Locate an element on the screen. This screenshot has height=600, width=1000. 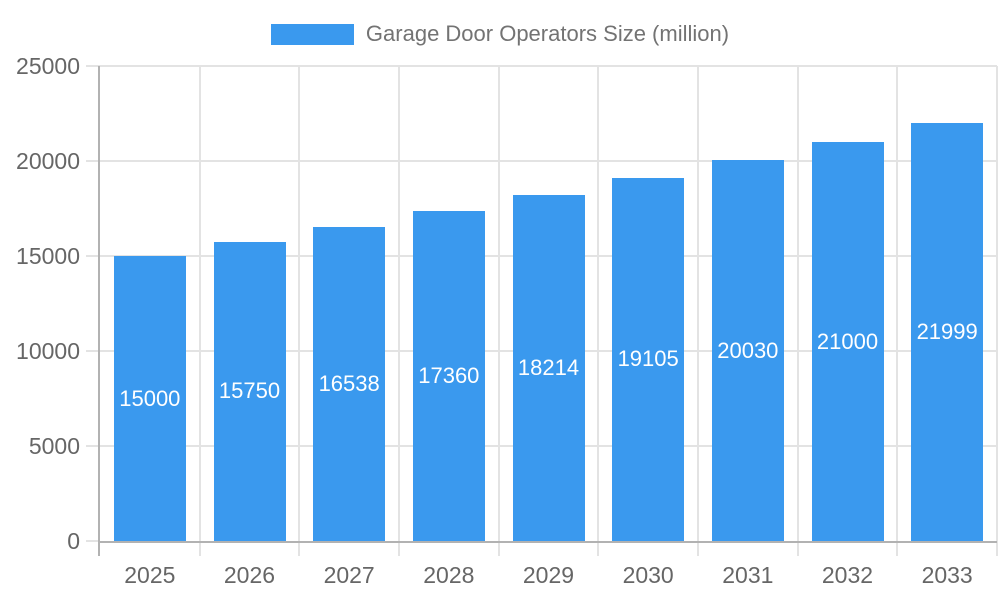
bar-value-label: 17360 is located at coordinates (449, 376).